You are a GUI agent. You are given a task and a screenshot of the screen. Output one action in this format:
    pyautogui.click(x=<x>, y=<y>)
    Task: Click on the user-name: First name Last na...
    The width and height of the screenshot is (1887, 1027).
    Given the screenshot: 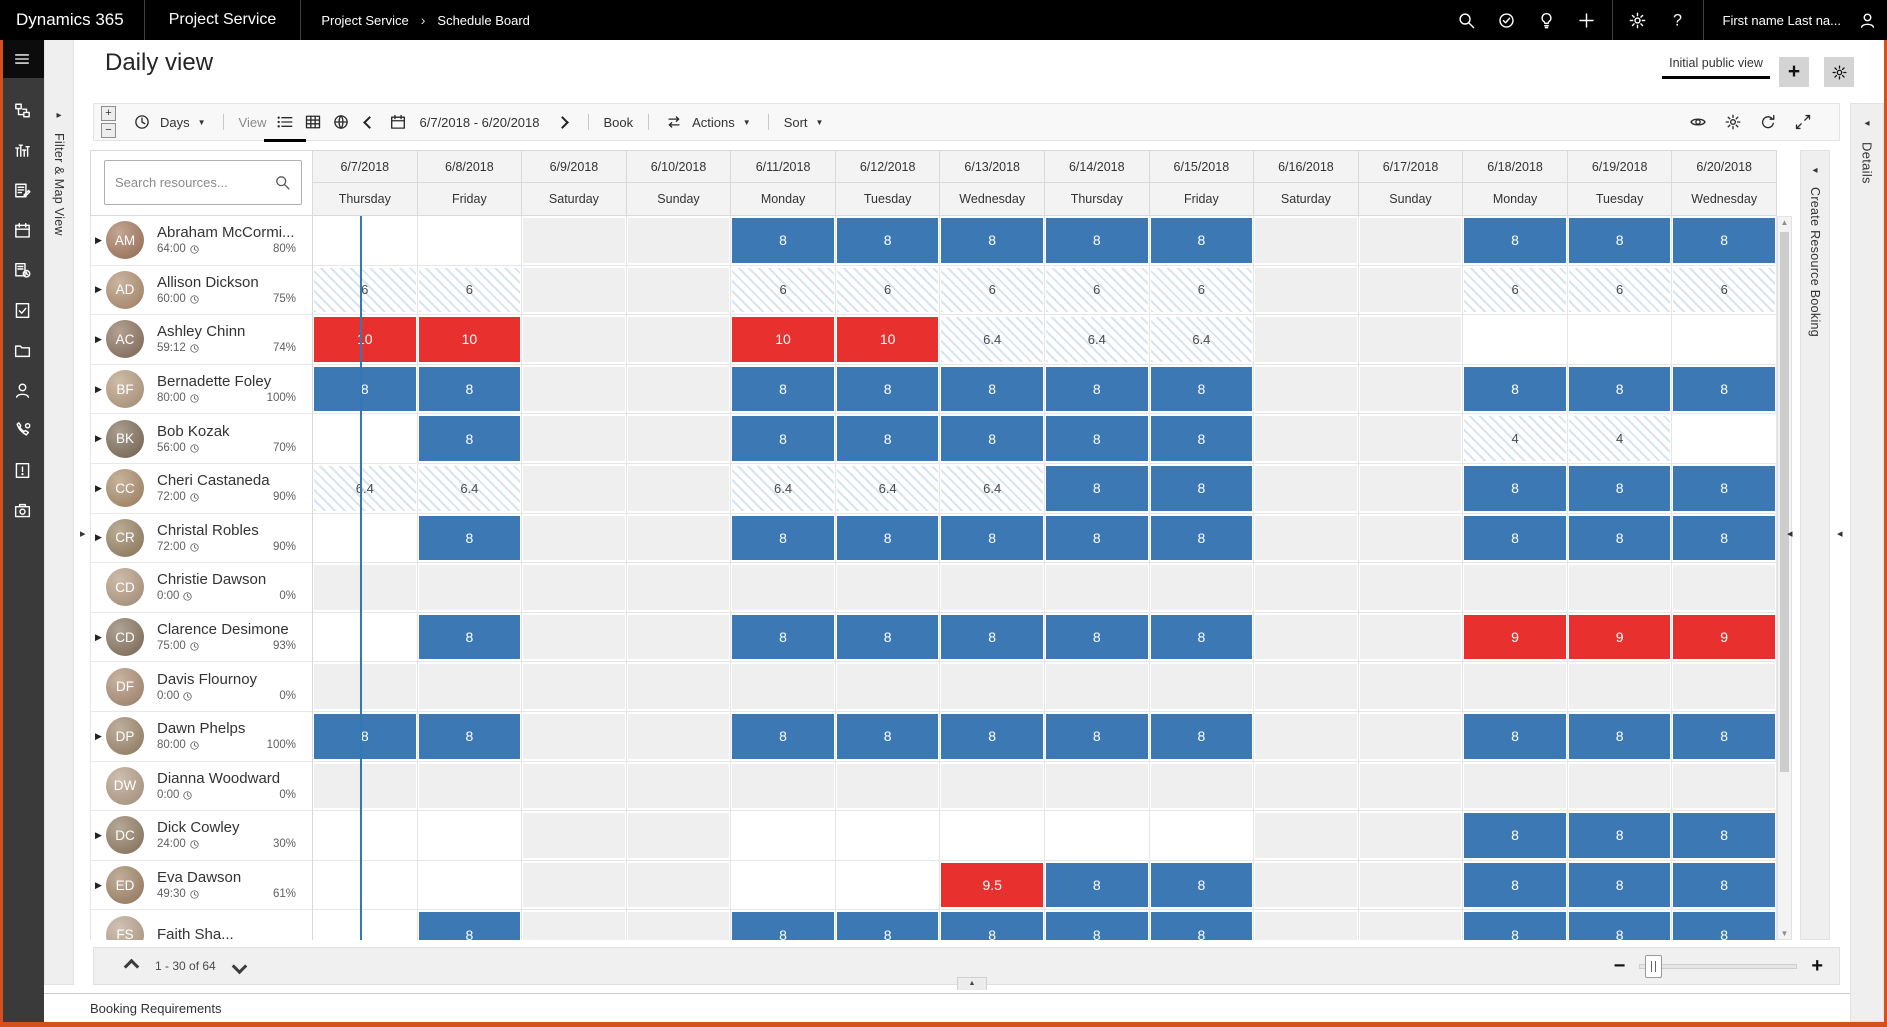 What is the action you would take?
    pyautogui.click(x=1782, y=20)
    